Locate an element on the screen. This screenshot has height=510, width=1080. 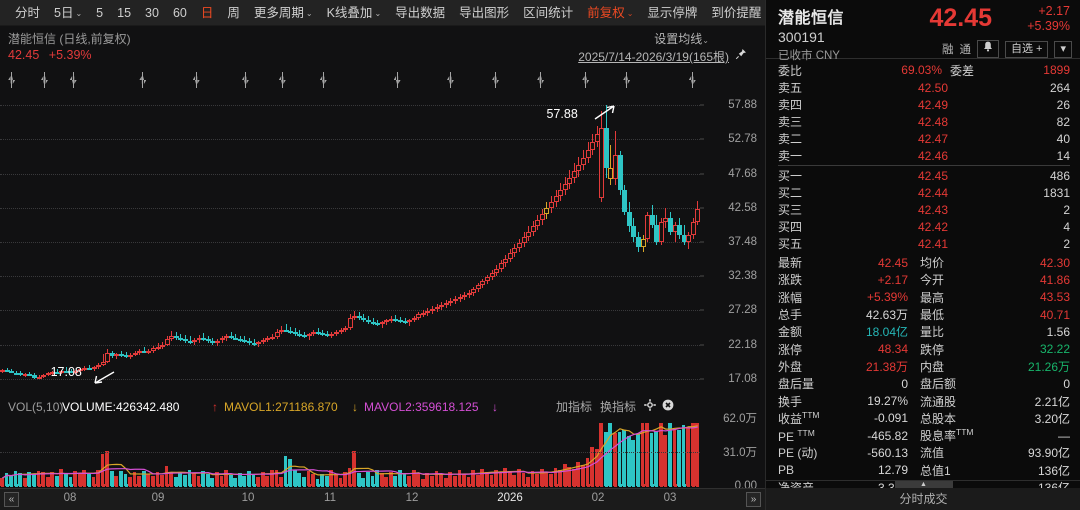
collapse-grip: ▲ is located at coordinates (923, 484).